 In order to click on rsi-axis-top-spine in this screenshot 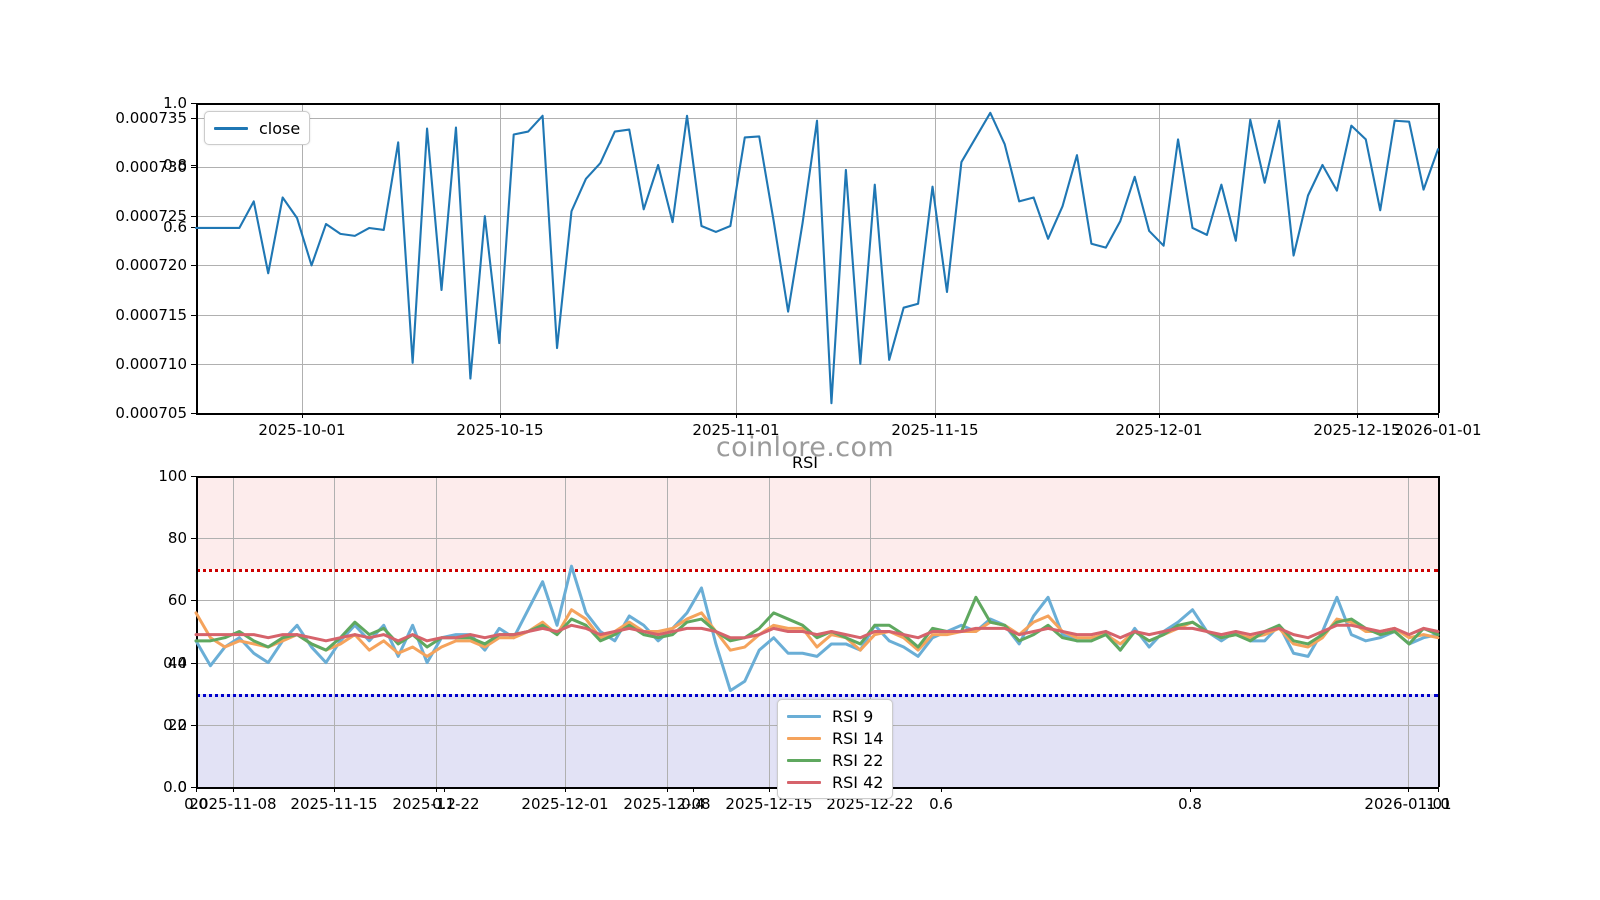, I will do `click(817, 477)`.